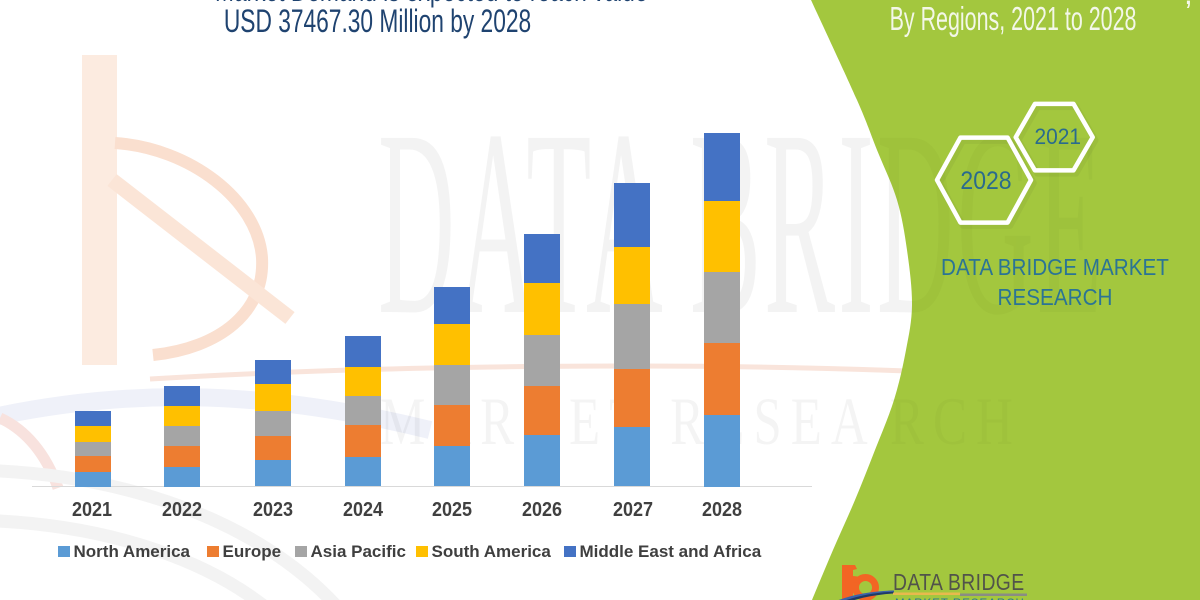  Describe the element at coordinates (985, 181) in the screenshot. I see `svg-text: 2028` at that location.